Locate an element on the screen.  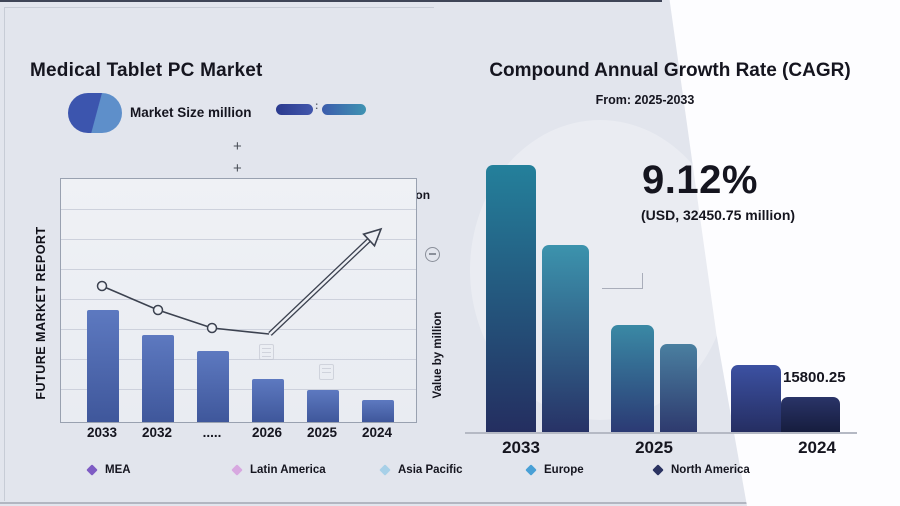
bottom-edge-line is located at coordinates (450, 503).